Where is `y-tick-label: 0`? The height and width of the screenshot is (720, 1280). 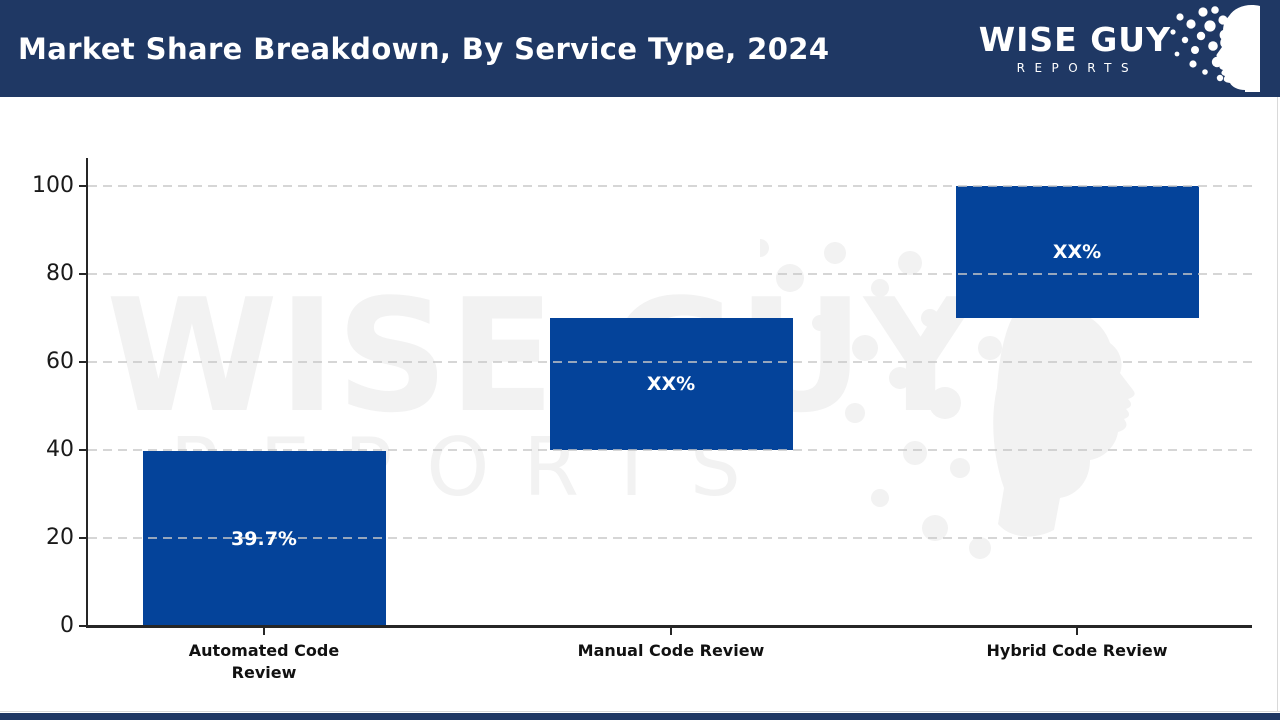
y-tick-label: 0 is located at coordinates (67, 625).